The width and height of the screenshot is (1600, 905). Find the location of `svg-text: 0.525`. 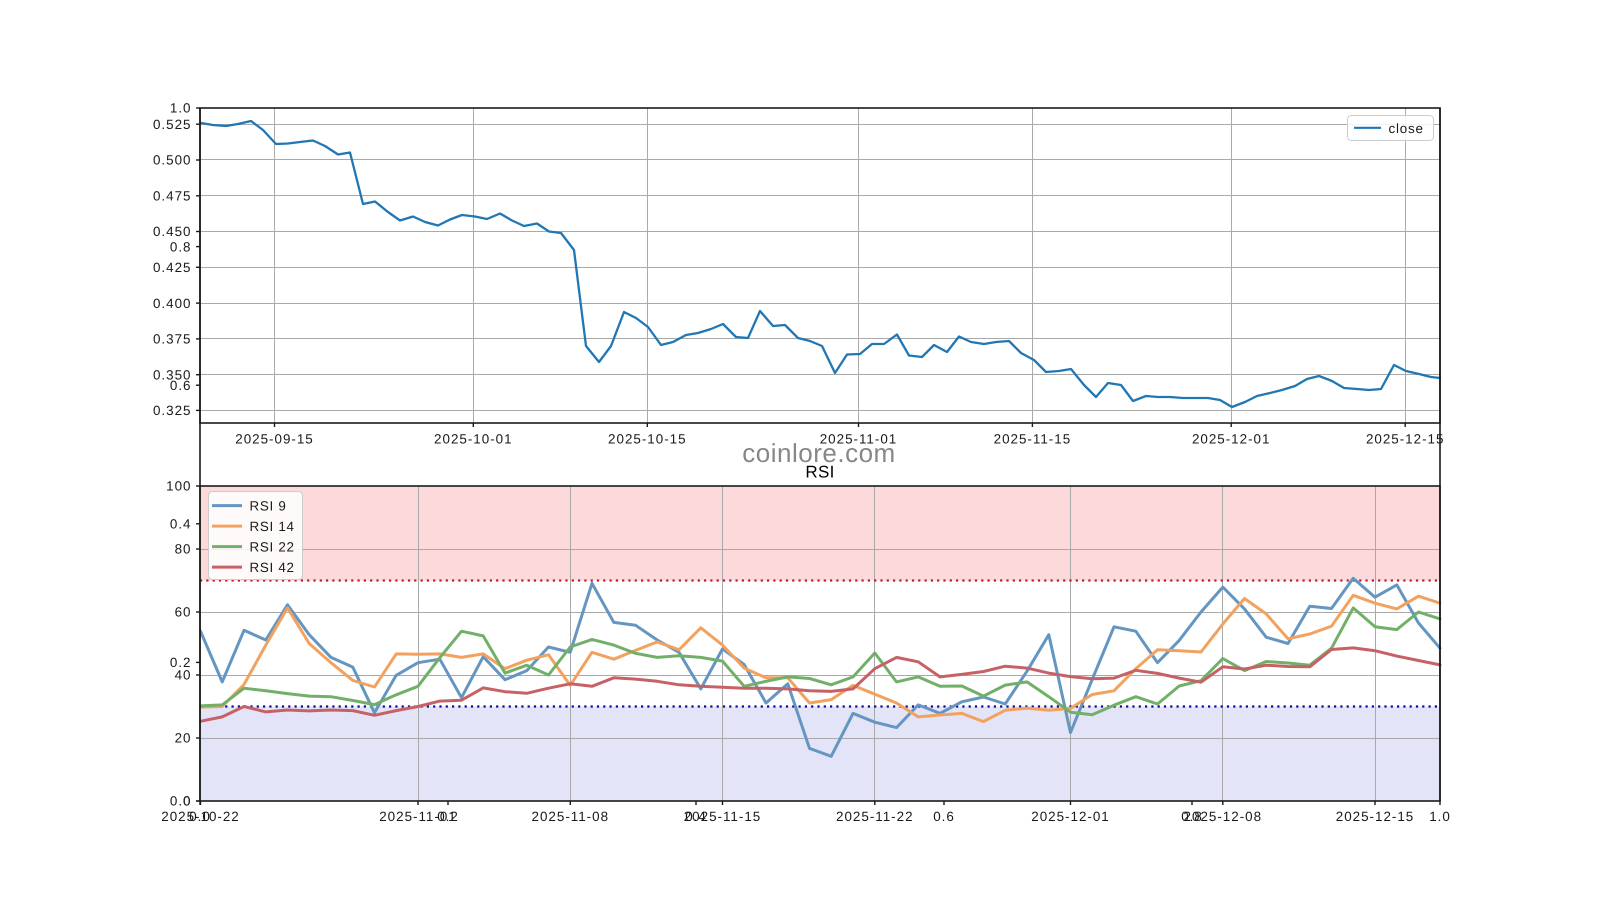

svg-text: 0.525 is located at coordinates (172, 124).